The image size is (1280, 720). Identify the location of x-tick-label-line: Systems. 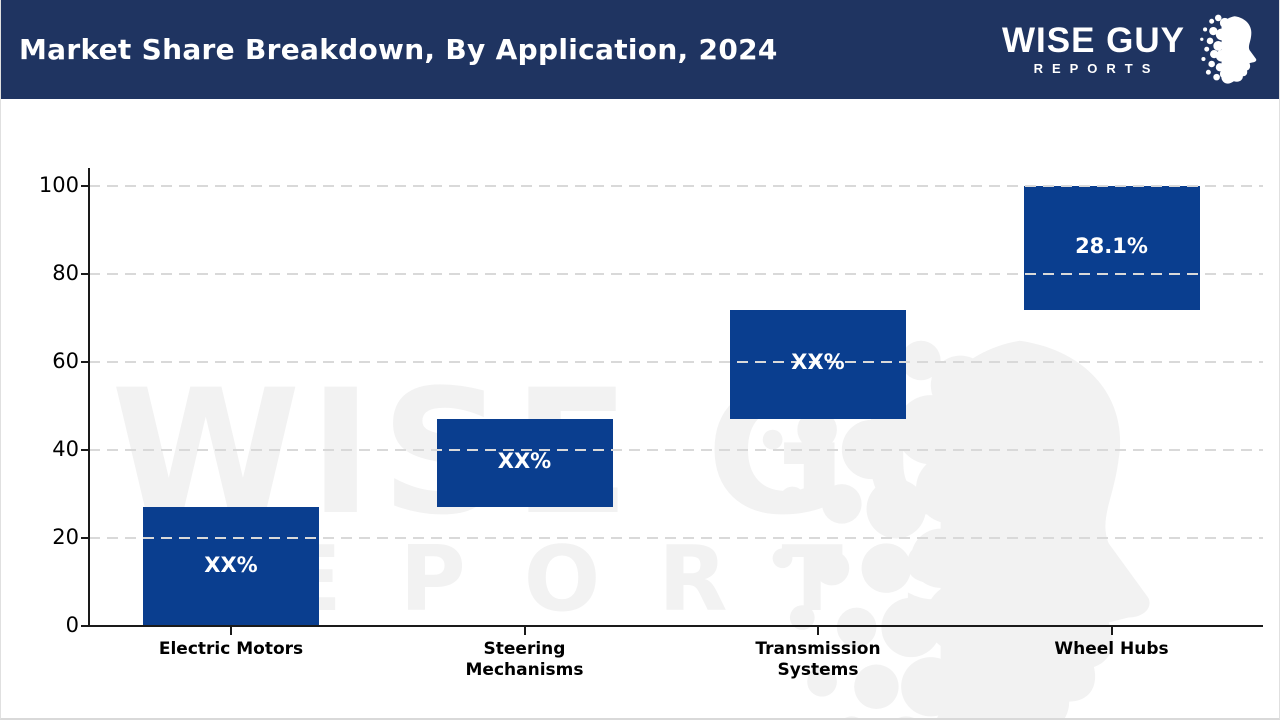
(818, 670).